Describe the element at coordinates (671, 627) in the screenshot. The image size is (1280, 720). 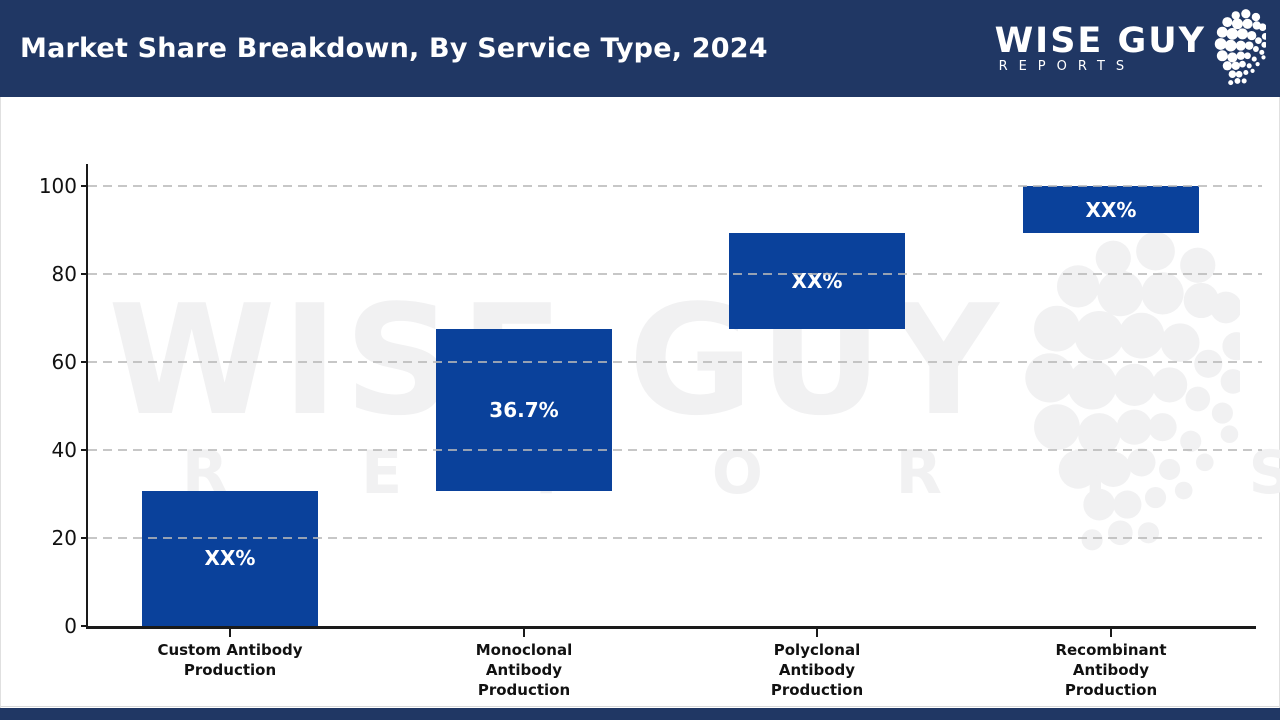
I see `x-axis-line` at that location.